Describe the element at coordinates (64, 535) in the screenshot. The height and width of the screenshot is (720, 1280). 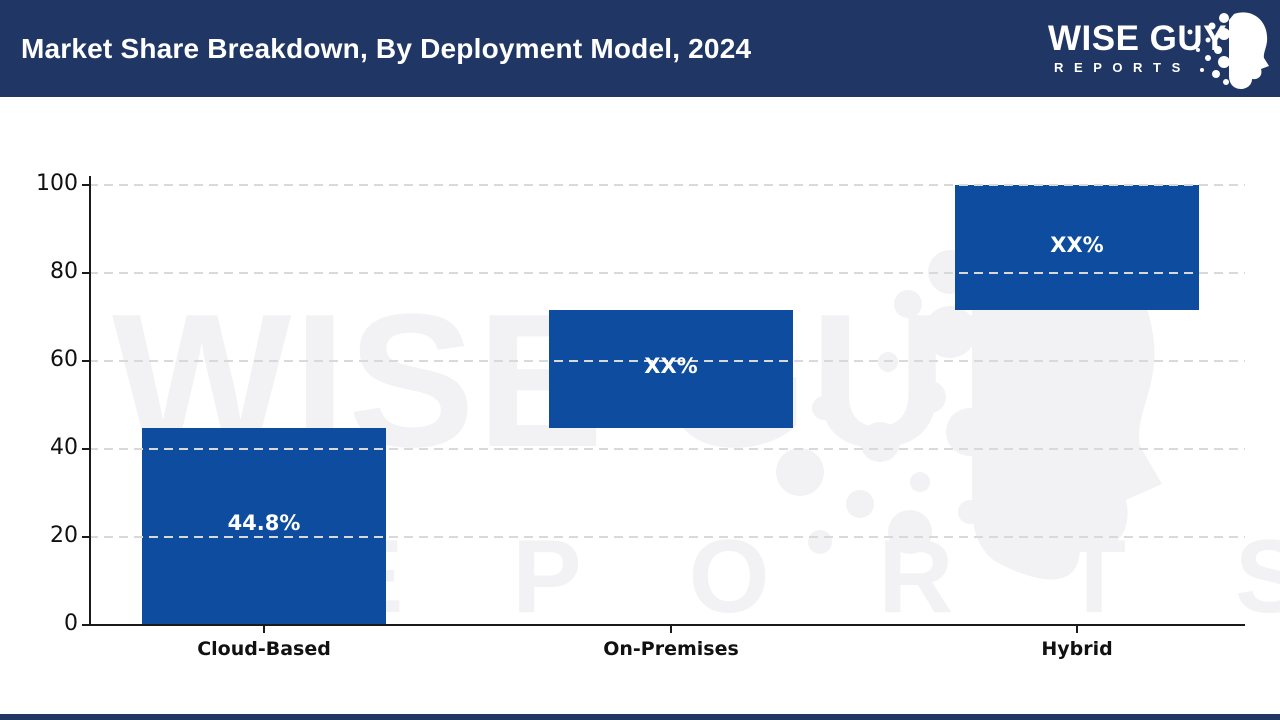
I see `y-tick-label: 20` at that location.